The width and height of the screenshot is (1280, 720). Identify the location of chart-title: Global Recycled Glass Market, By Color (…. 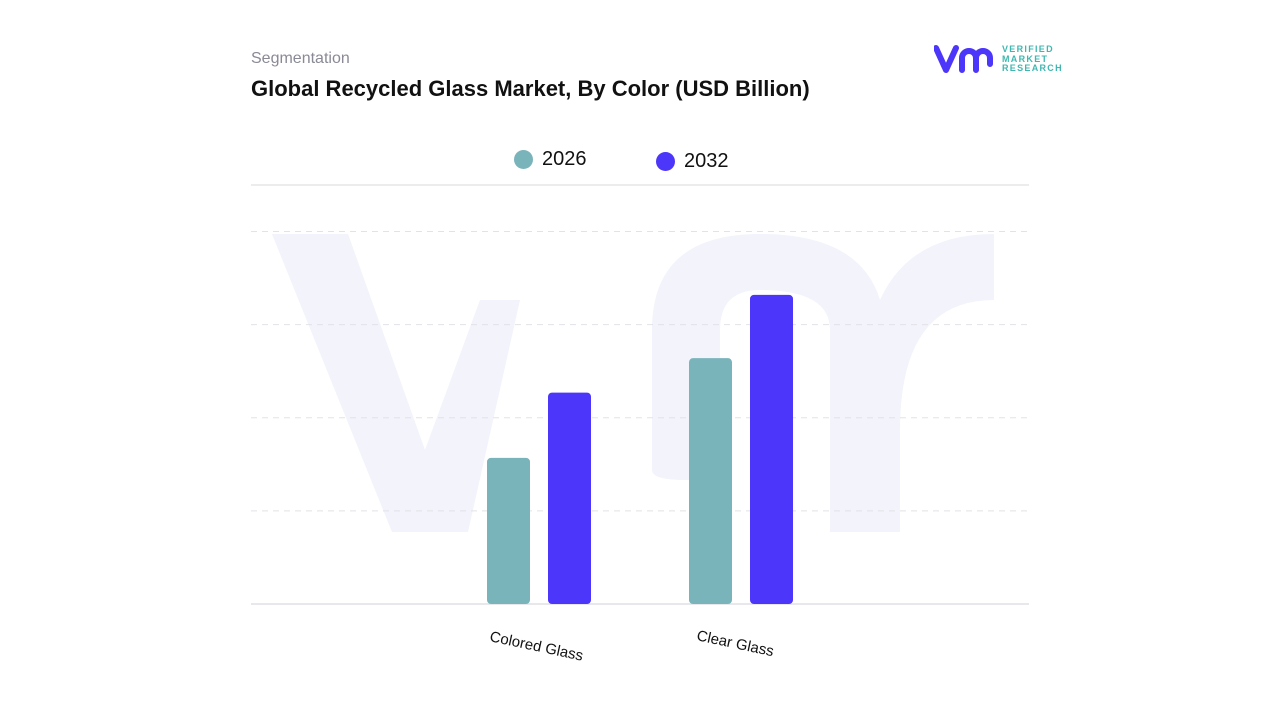
(530, 88).